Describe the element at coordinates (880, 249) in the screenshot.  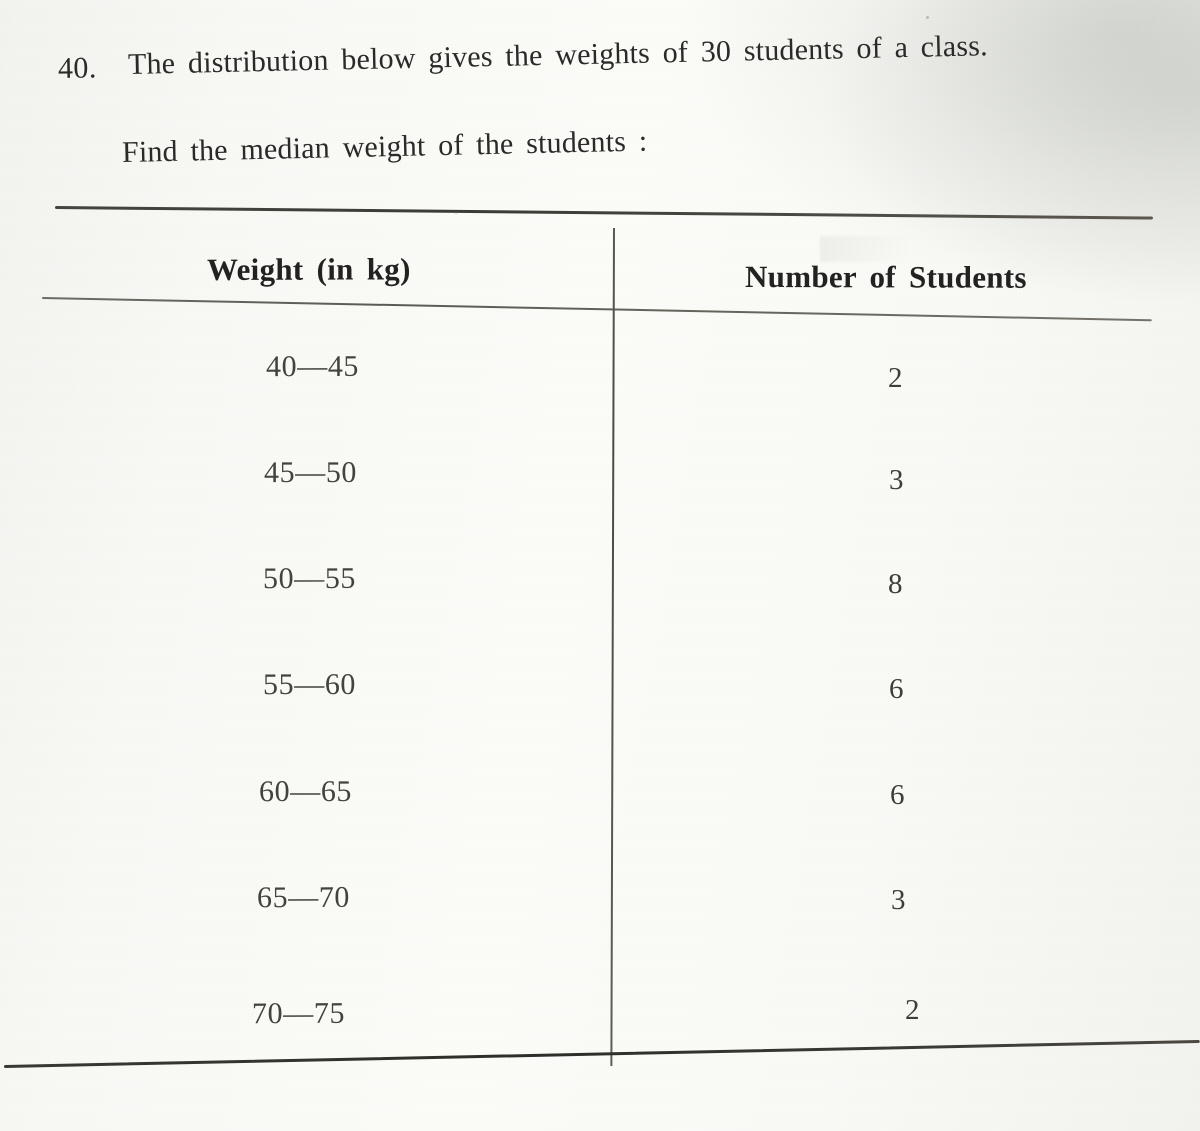
I see `ink-bleed-artifact` at that location.